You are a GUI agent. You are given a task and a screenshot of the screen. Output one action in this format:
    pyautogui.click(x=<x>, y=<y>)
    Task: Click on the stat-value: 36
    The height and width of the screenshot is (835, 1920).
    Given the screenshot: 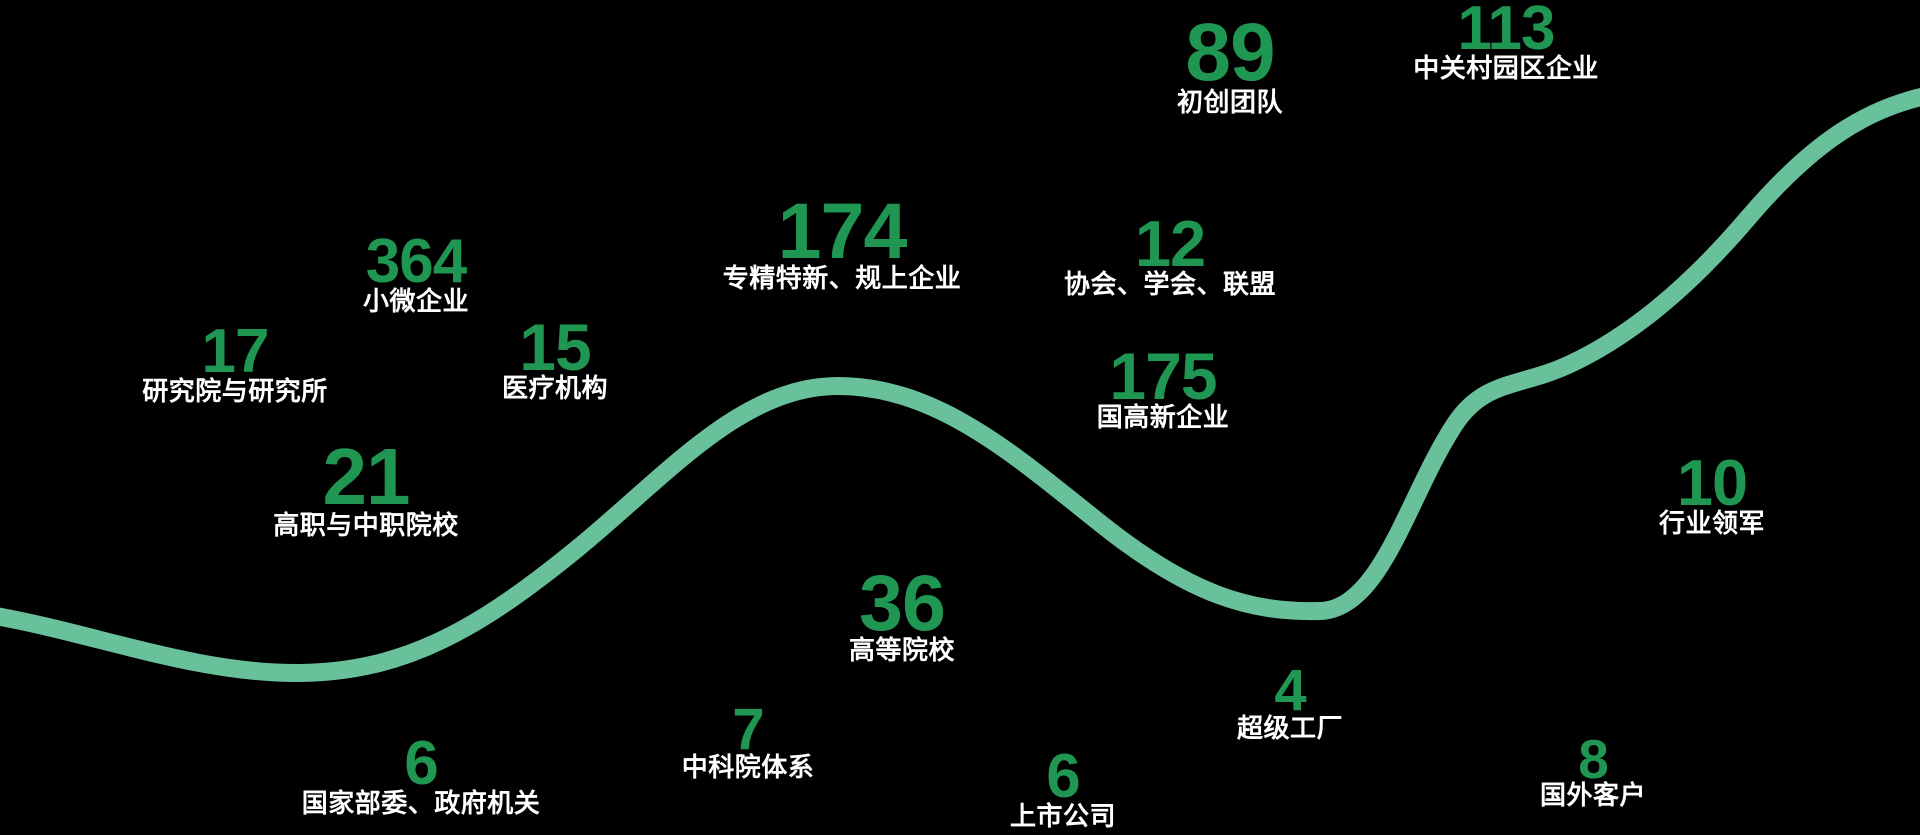 What is the action you would take?
    pyautogui.click(x=902, y=602)
    